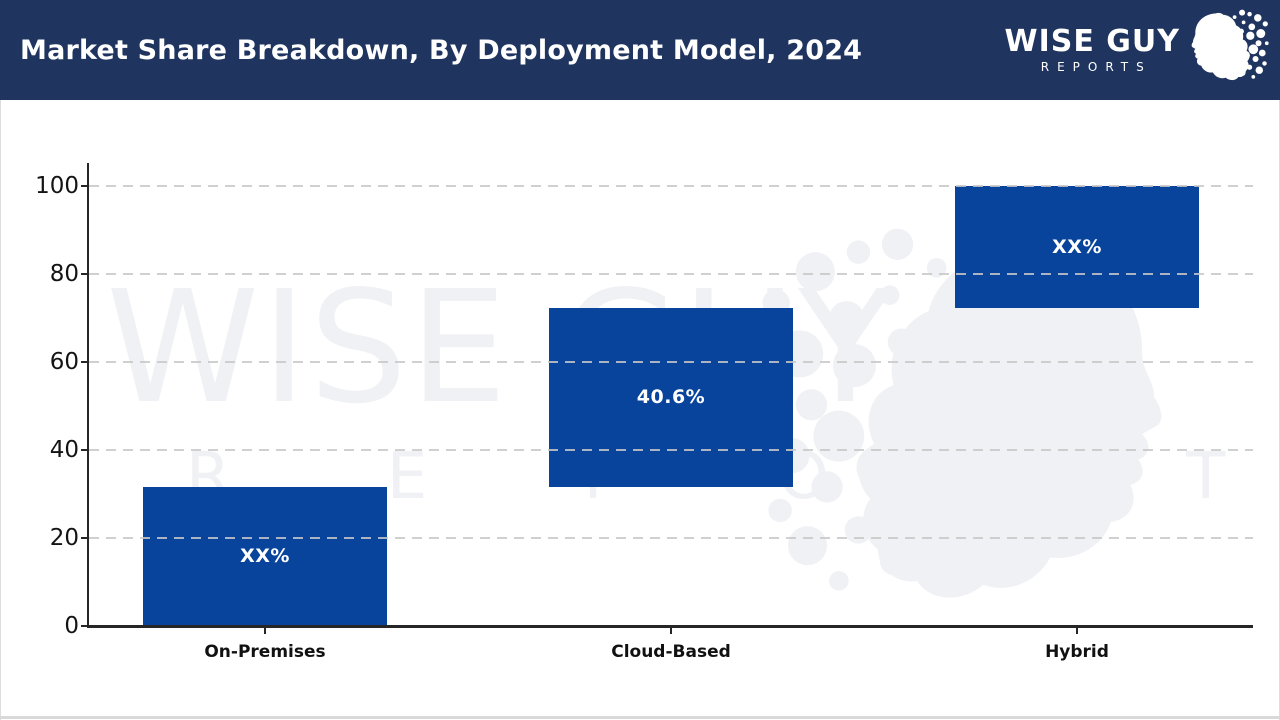 The width and height of the screenshot is (1280, 720). What do you see at coordinates (64, 274) in the screenshot?
I see `y-tick-label-80: 80` at bounding box center [64, 274].